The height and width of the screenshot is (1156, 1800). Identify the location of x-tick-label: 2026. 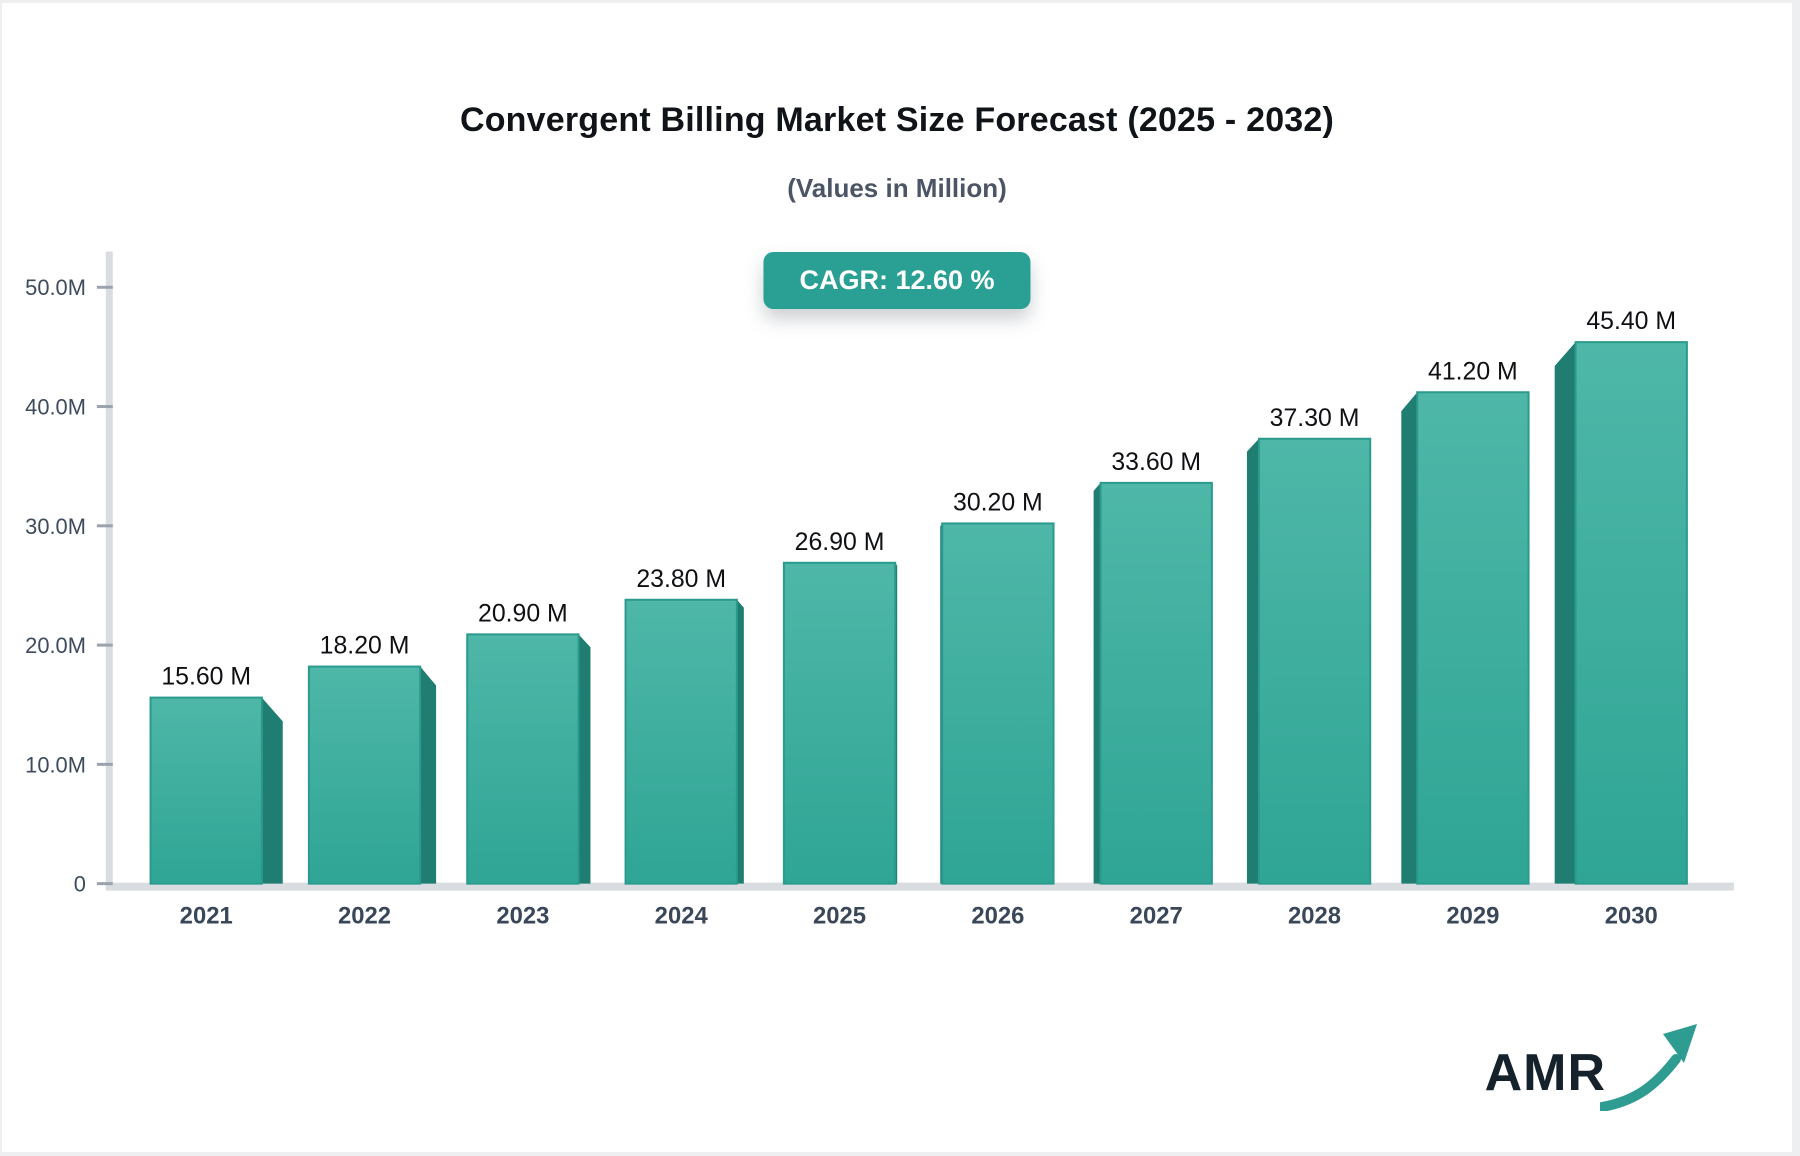
(997, 915).